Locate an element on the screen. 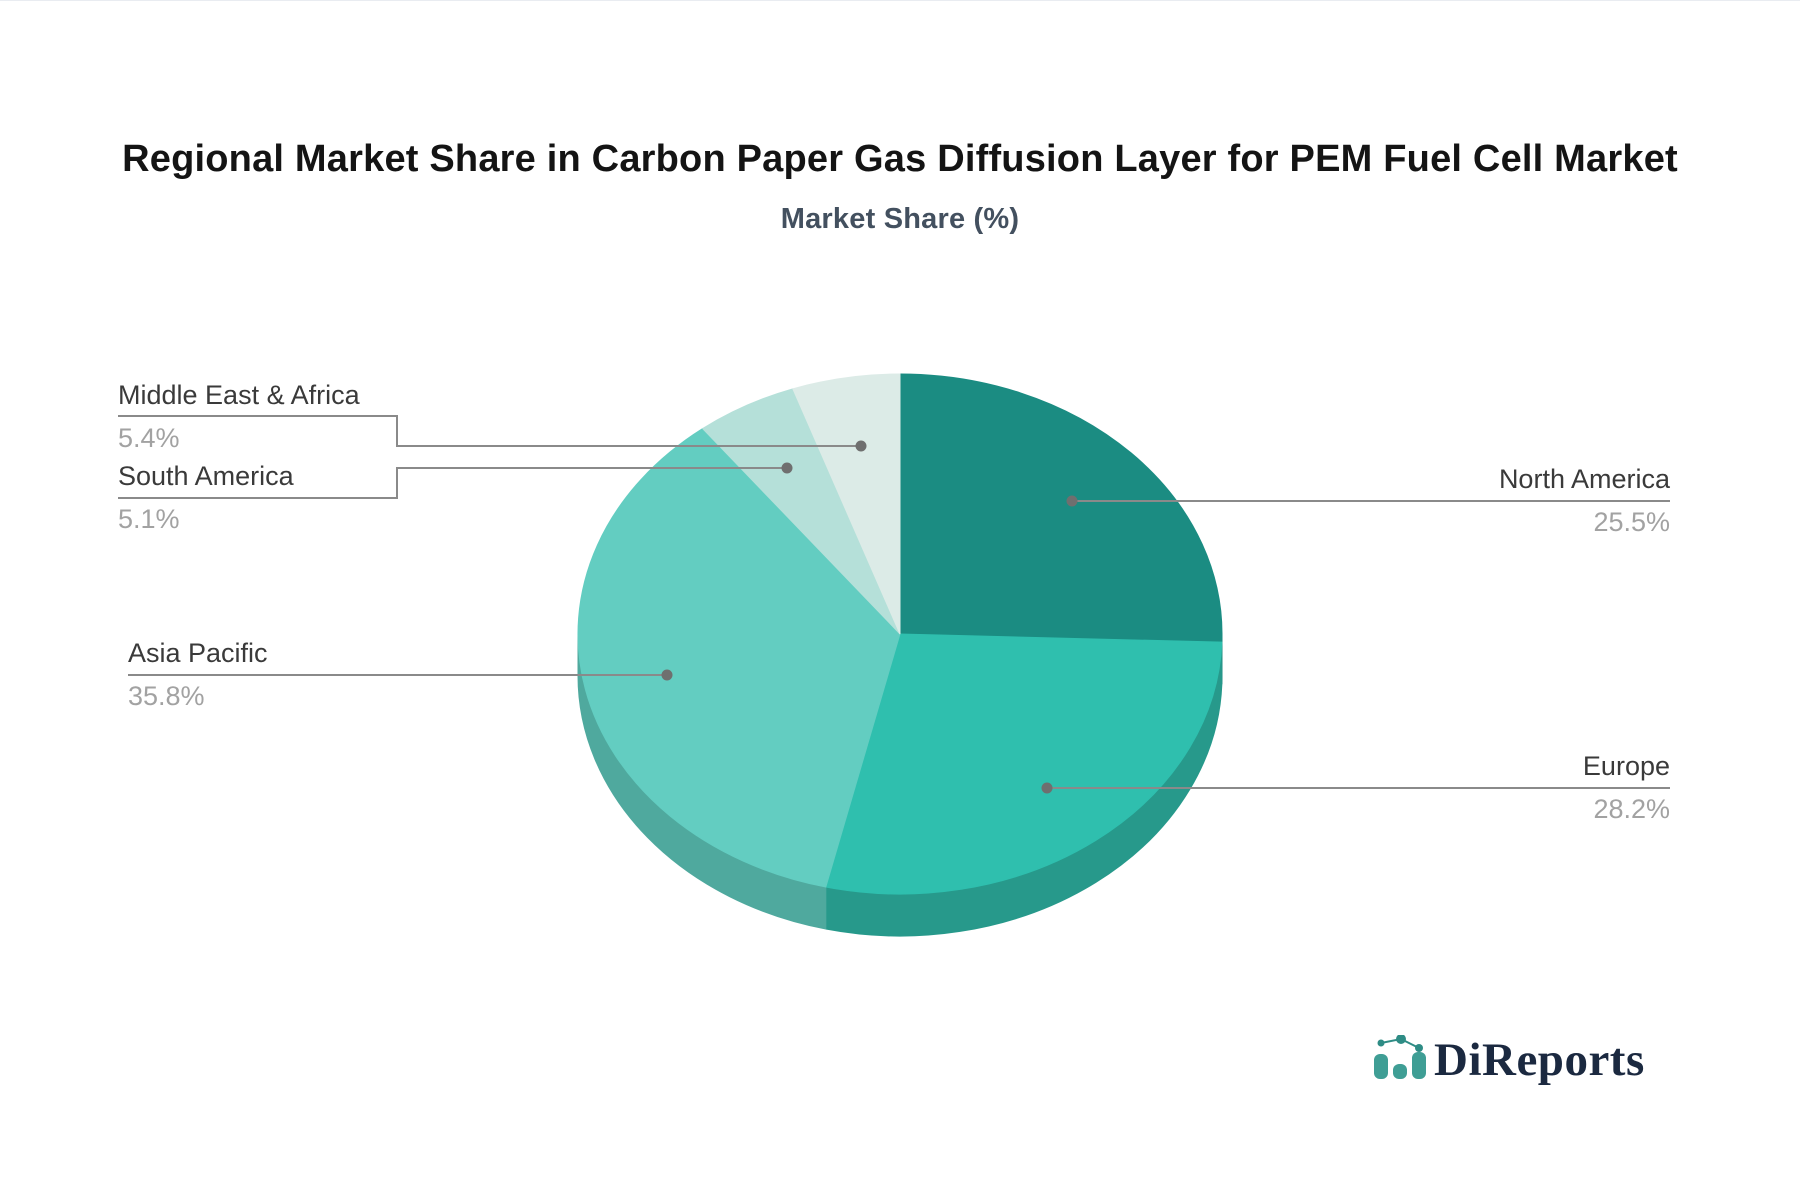 The height and width of the screenshot is (1197, 1800). label-asia-pacific: Asia Pacific 35.8% is located at coordinates (198, 674).